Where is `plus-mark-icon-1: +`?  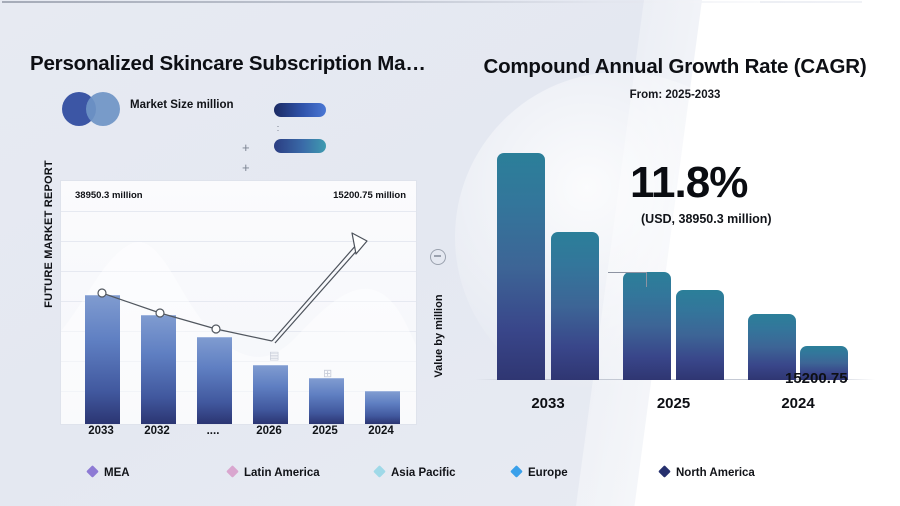 plus-mark-icon-1: + is located at coordinates (246, 147).